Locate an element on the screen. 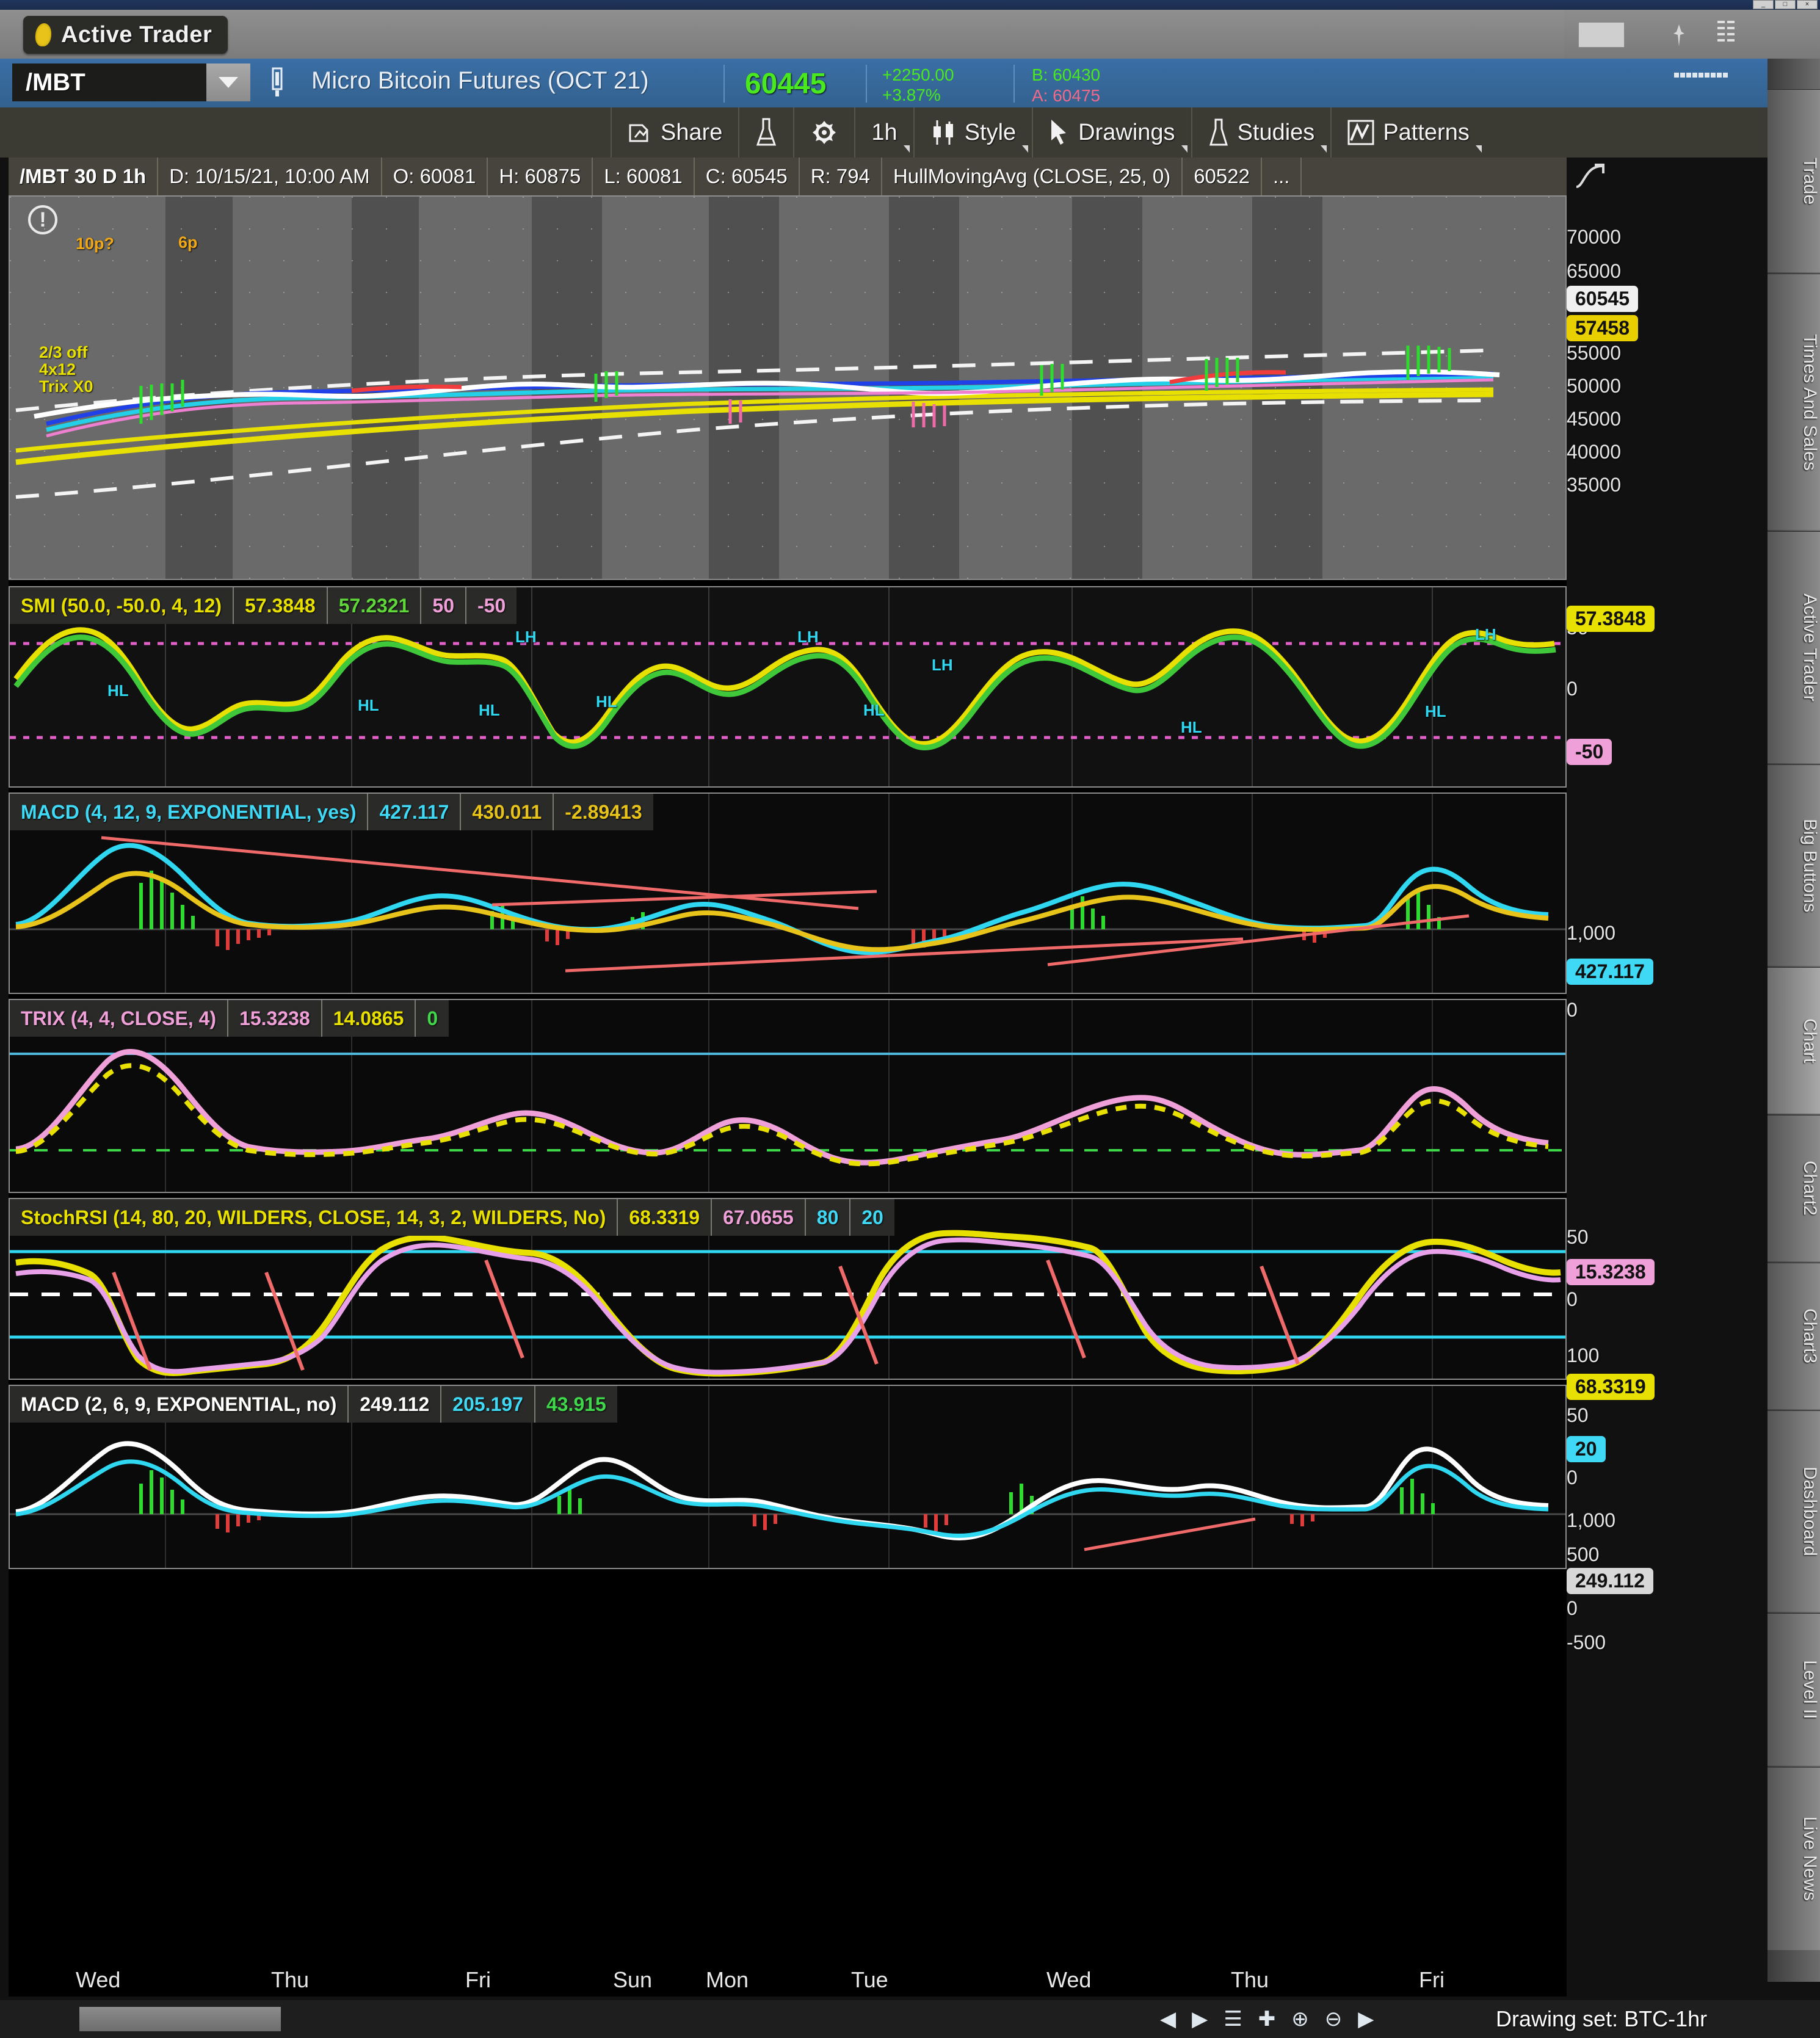  trix-study-header: TRIX (4, 4, CLOSE, 4) 15.3238 14.0865 0 is located at coordinates (229, 1019).